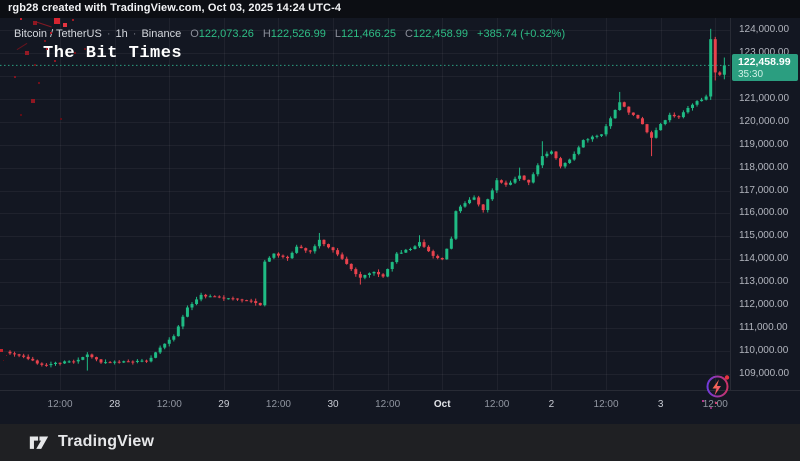  What do you see at coordinates (764, 29) in the screenshot?
I see `y-axis-label: 124,000.00` at bounding box center [764, 29].